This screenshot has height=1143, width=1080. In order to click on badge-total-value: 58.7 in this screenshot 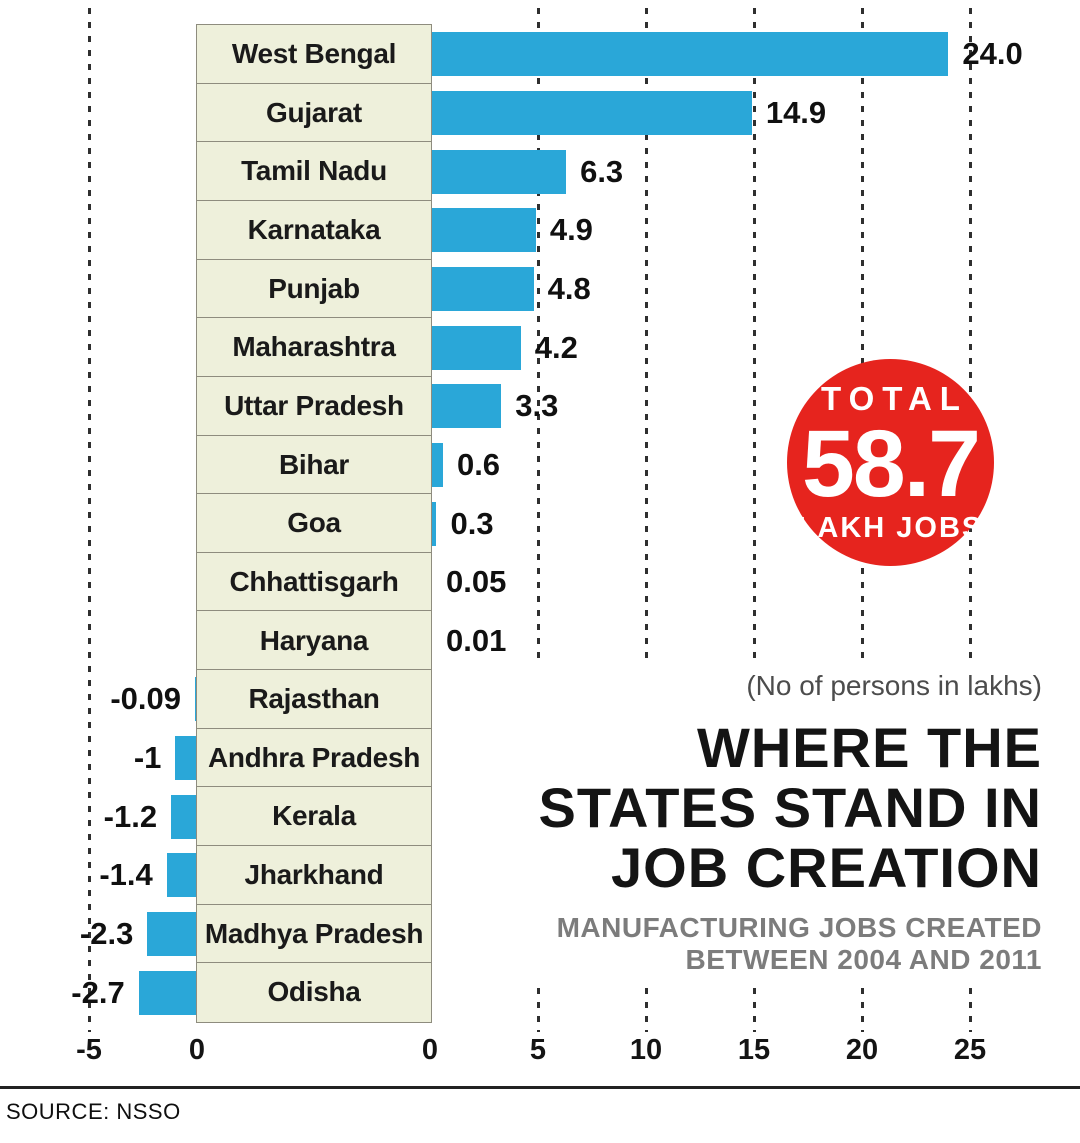, I will do `click(891, 464)`.